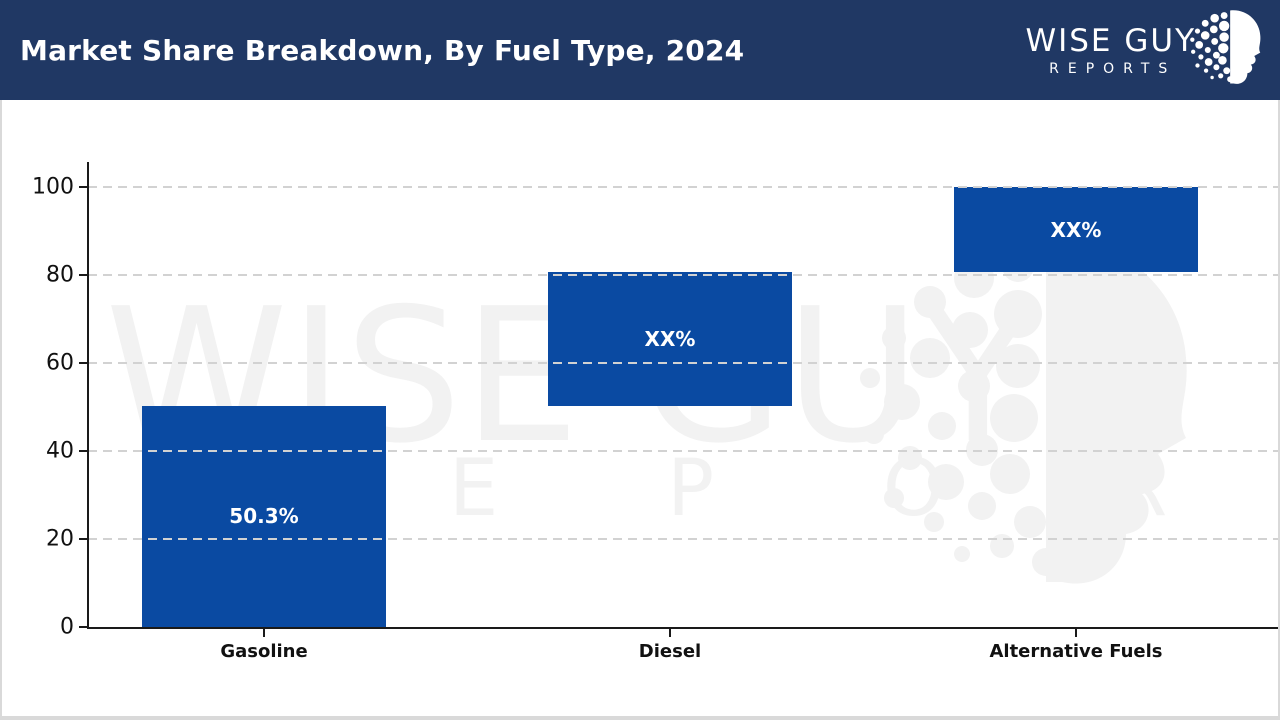 This screenshot has height=720, width=1280. What do you see at coordinates (1110, 41) in the screenshot?
I see `logo-wordmark: WISE GUY` at bounding box center [1110, 41].